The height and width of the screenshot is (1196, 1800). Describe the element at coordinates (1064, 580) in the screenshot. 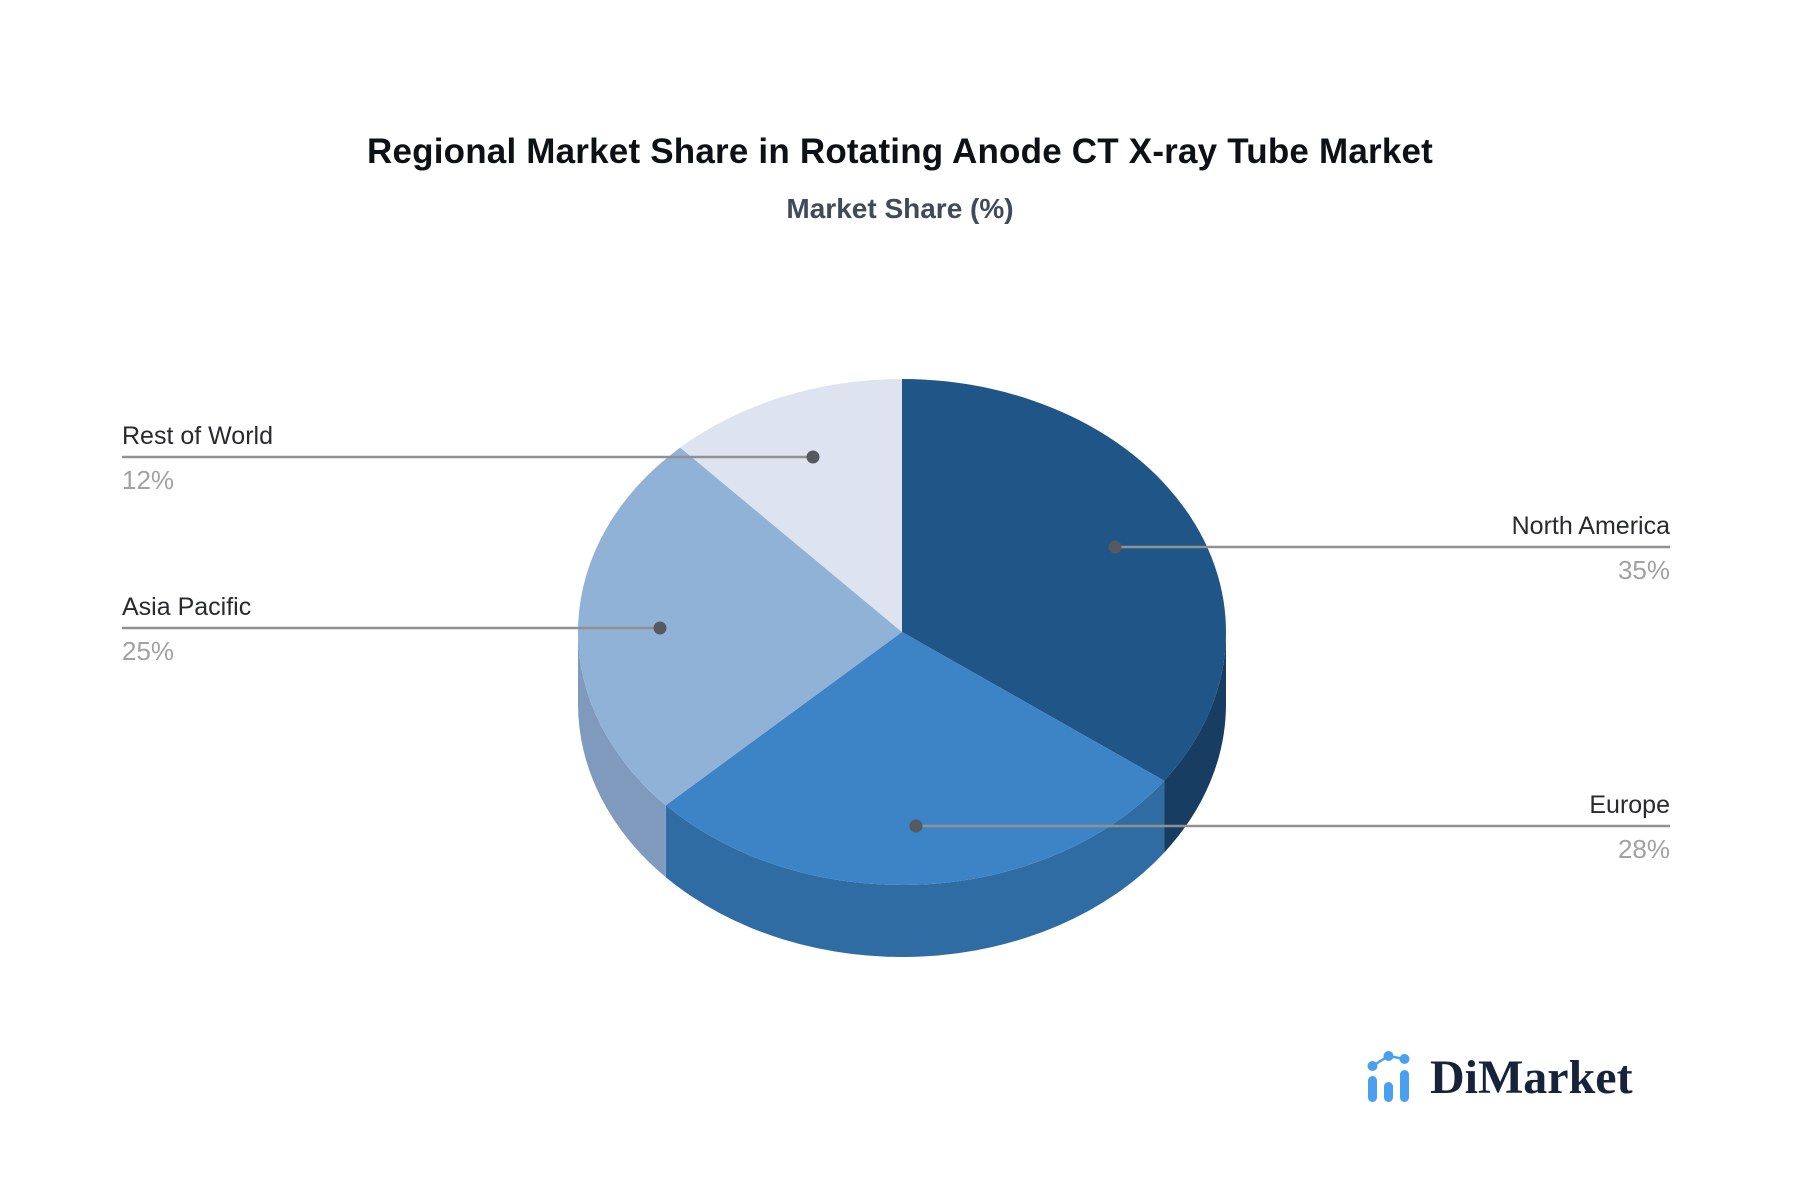

I see `pie-slice-north-america` at that location.